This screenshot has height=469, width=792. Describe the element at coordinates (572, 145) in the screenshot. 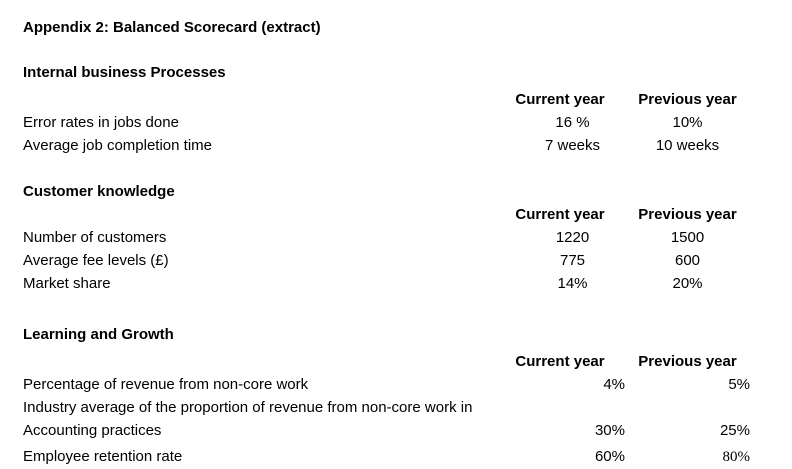

I see `current-year-value: 7 weeks` at that location.